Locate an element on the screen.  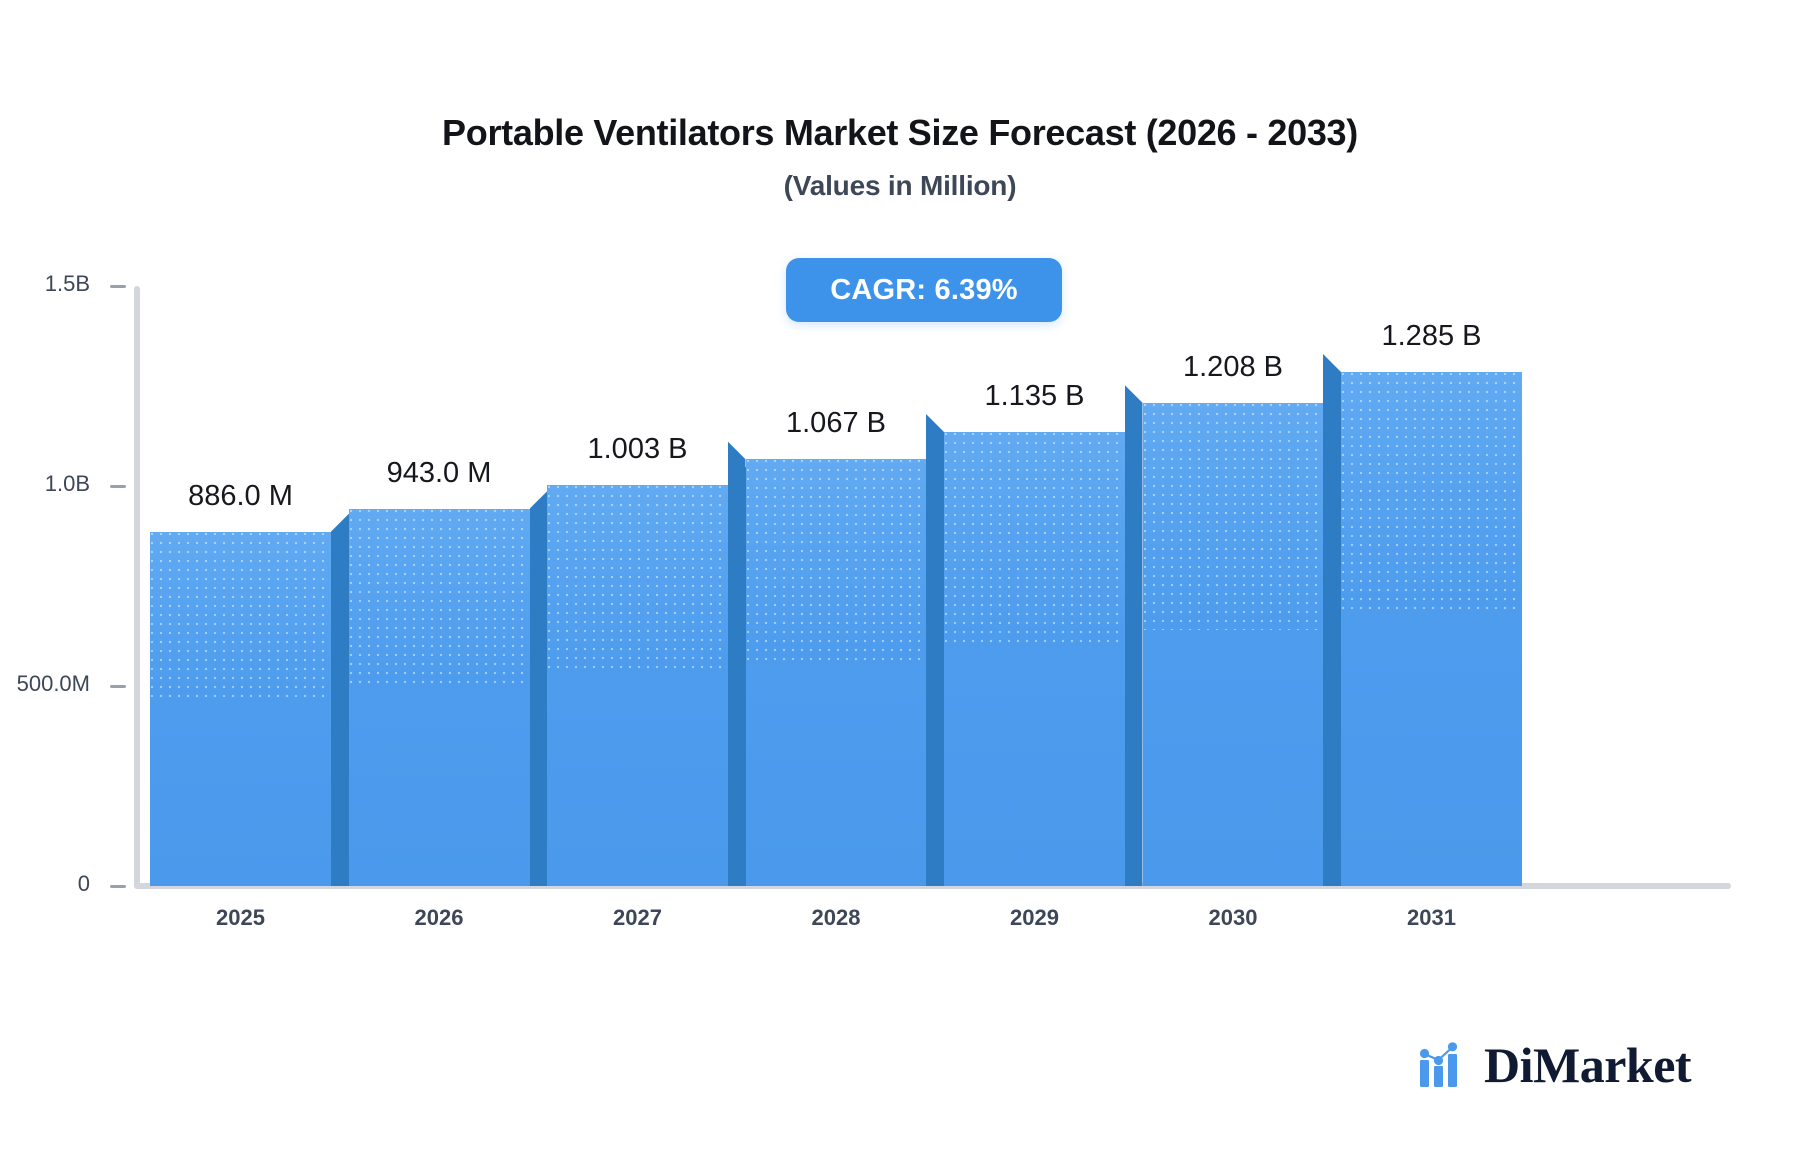
x-tick-label-2027: 2027 is located at coordinates (637, 917).